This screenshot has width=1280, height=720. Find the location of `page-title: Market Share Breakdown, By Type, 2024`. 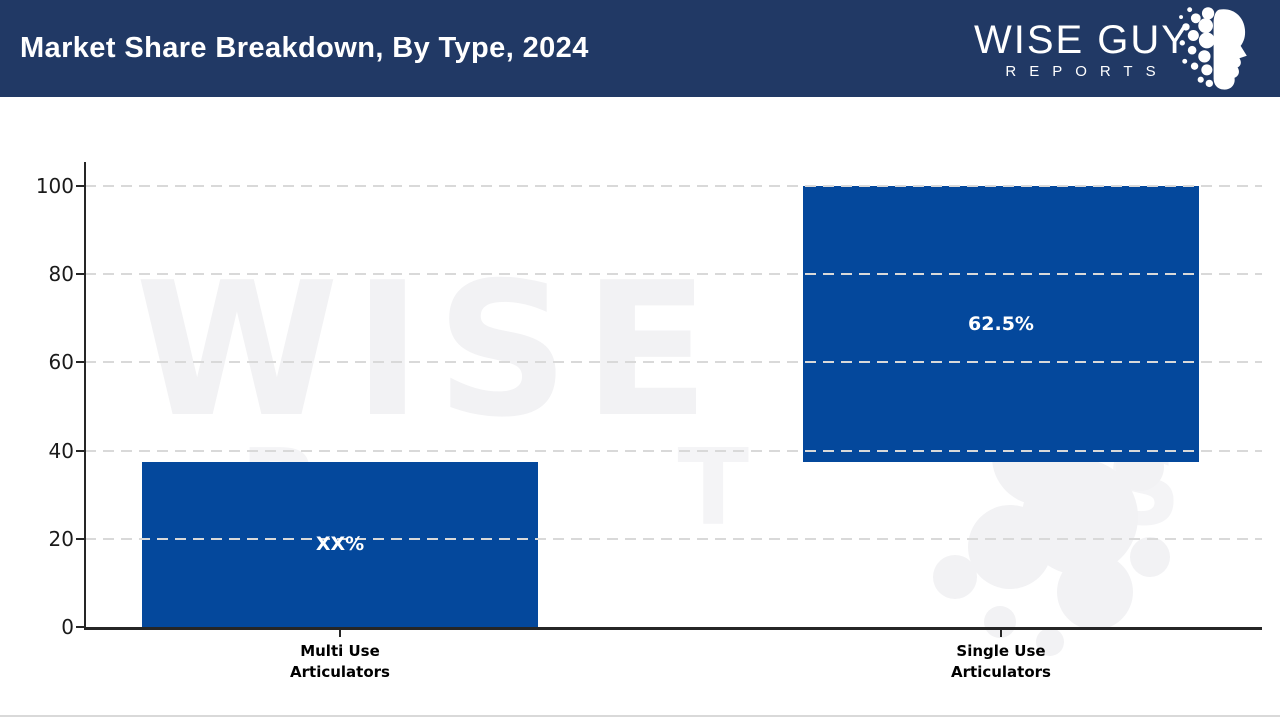

page-title: Market Share Breakdown, By Type, 2024 is located at coordinates (304, 48).